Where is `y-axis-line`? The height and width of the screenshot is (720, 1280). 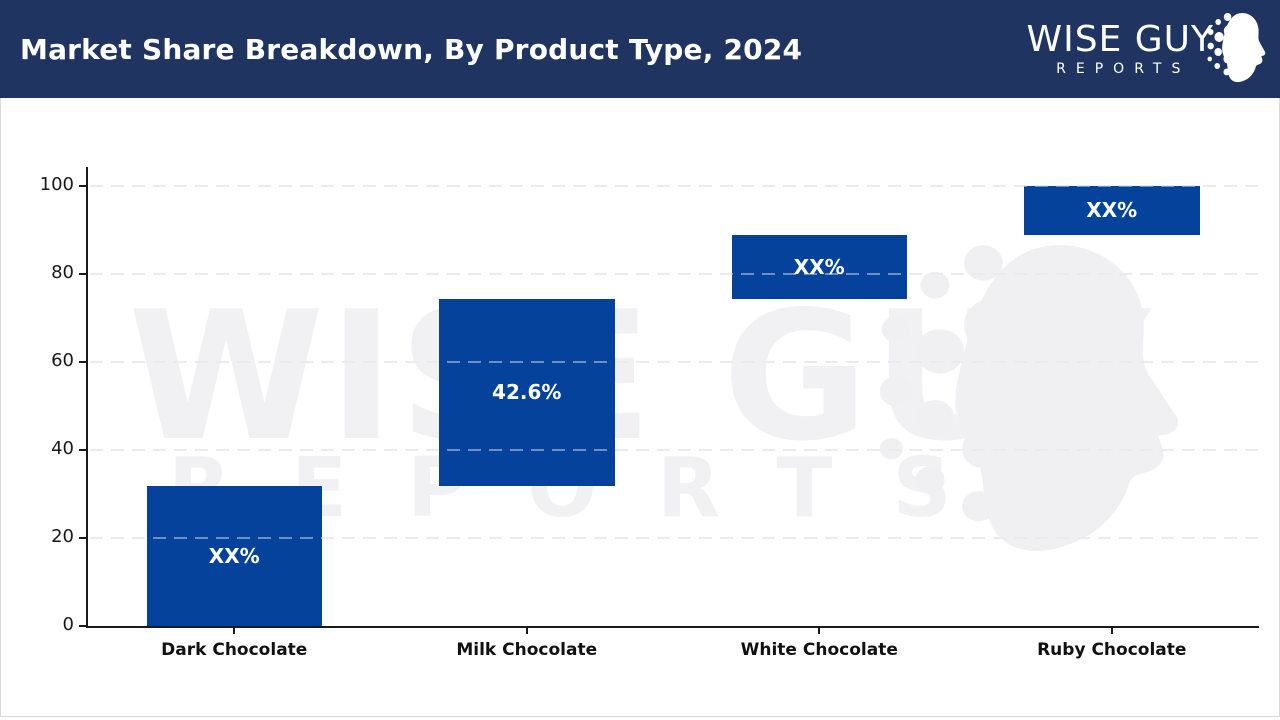 y-axis-line is located at coordinates (87, 397).